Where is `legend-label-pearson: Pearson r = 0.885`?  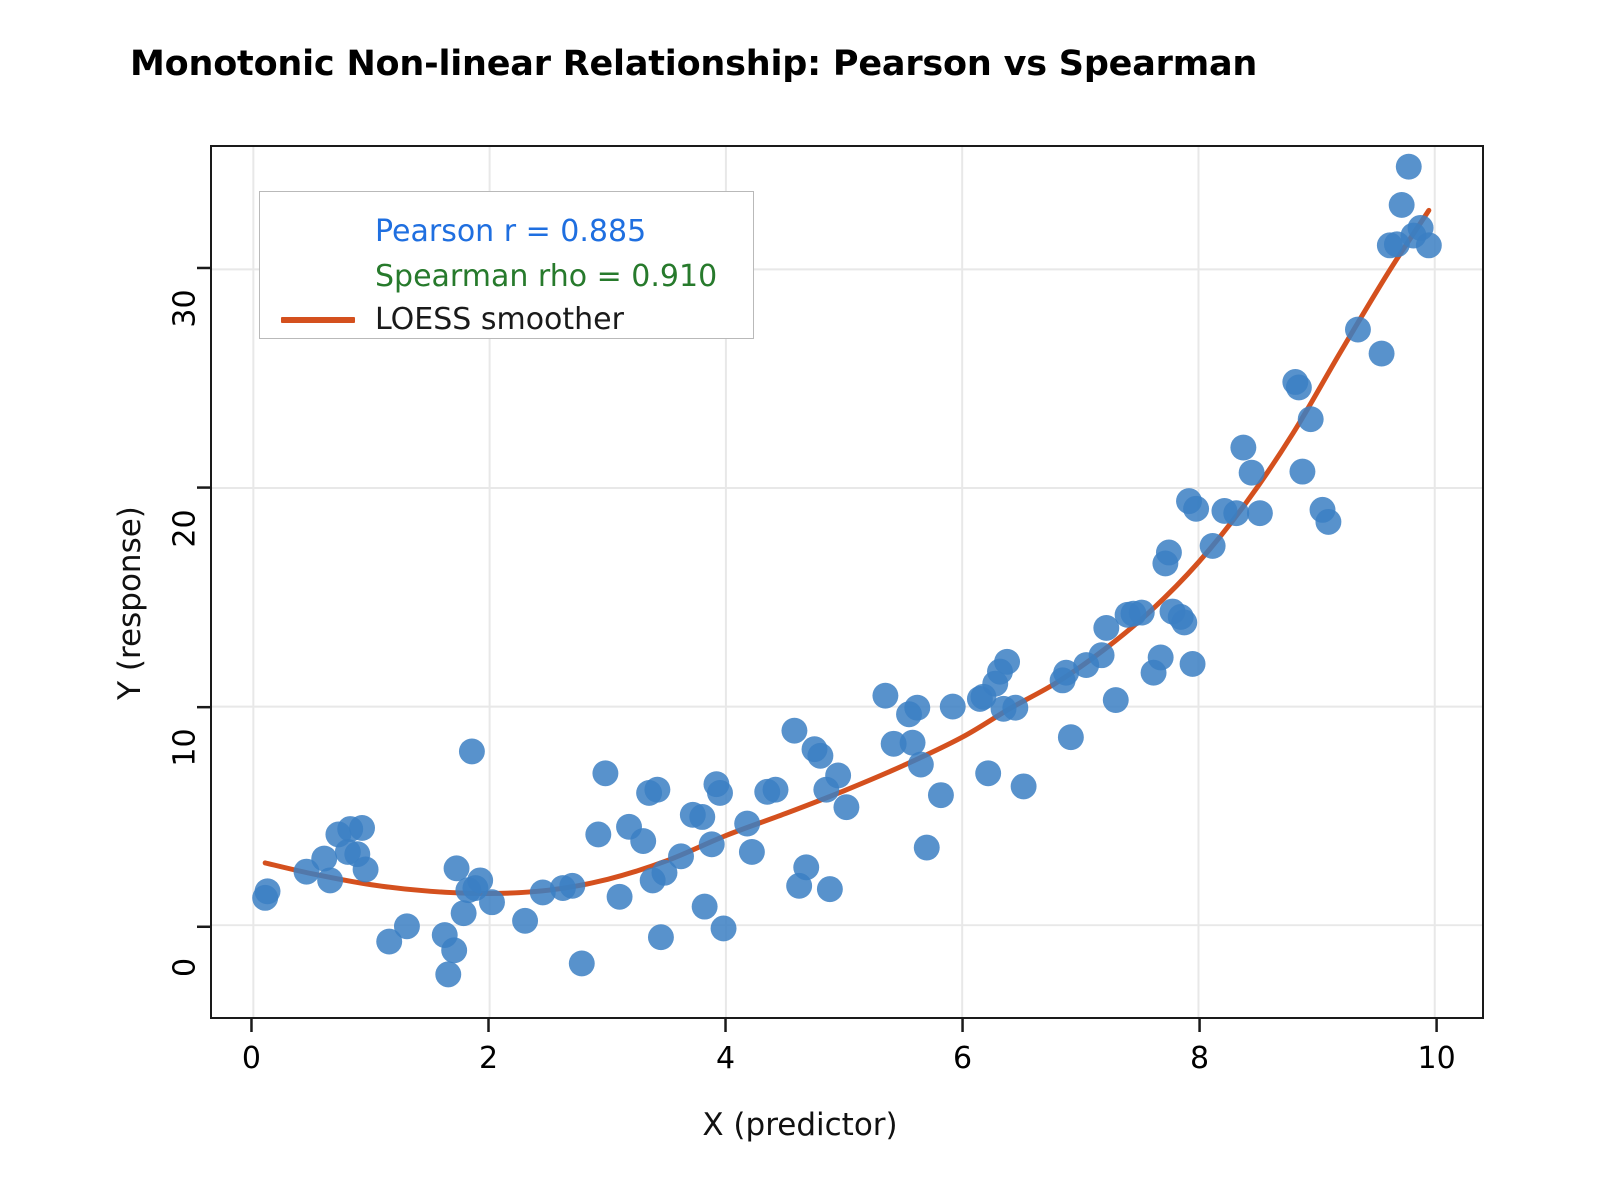 legend-label-pearson: Pearson r = 0.885 is located at coordinates (511, 231).